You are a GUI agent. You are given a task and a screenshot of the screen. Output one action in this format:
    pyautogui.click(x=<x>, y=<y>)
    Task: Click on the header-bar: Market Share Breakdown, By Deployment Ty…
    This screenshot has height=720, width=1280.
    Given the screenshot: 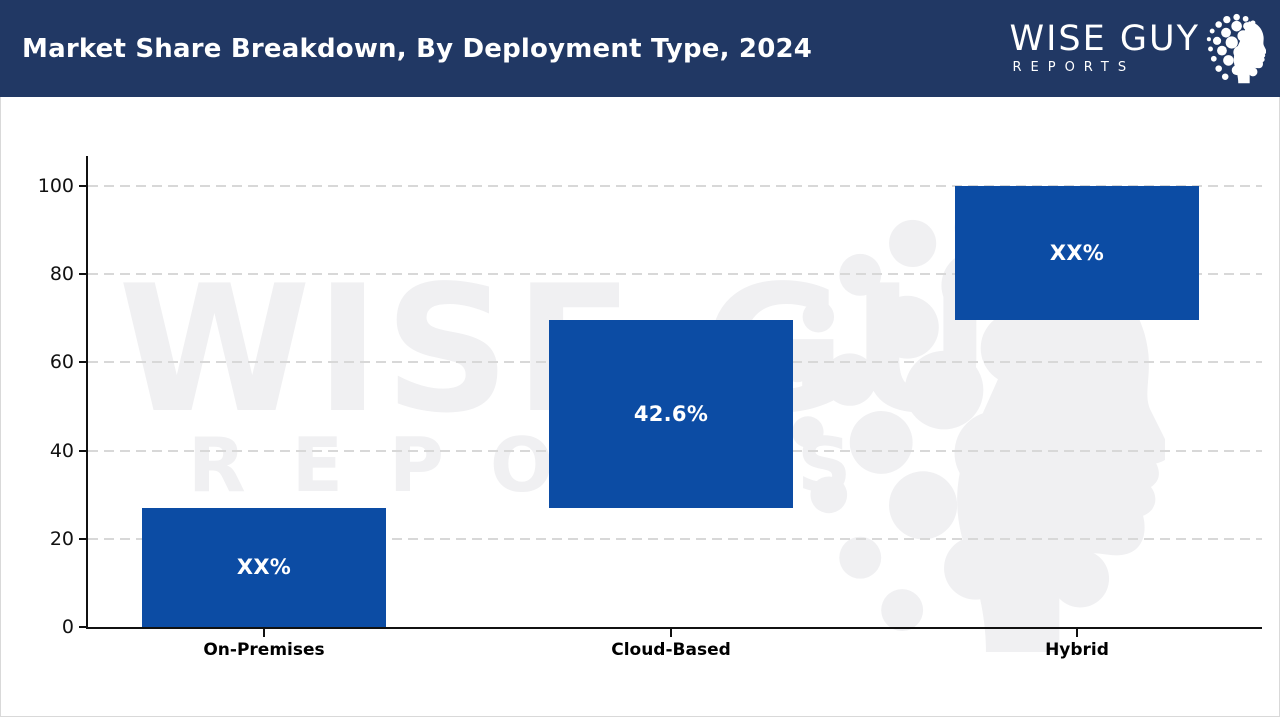 What is the action you would take?
    pyautogui.click(x=640, y=48)
    